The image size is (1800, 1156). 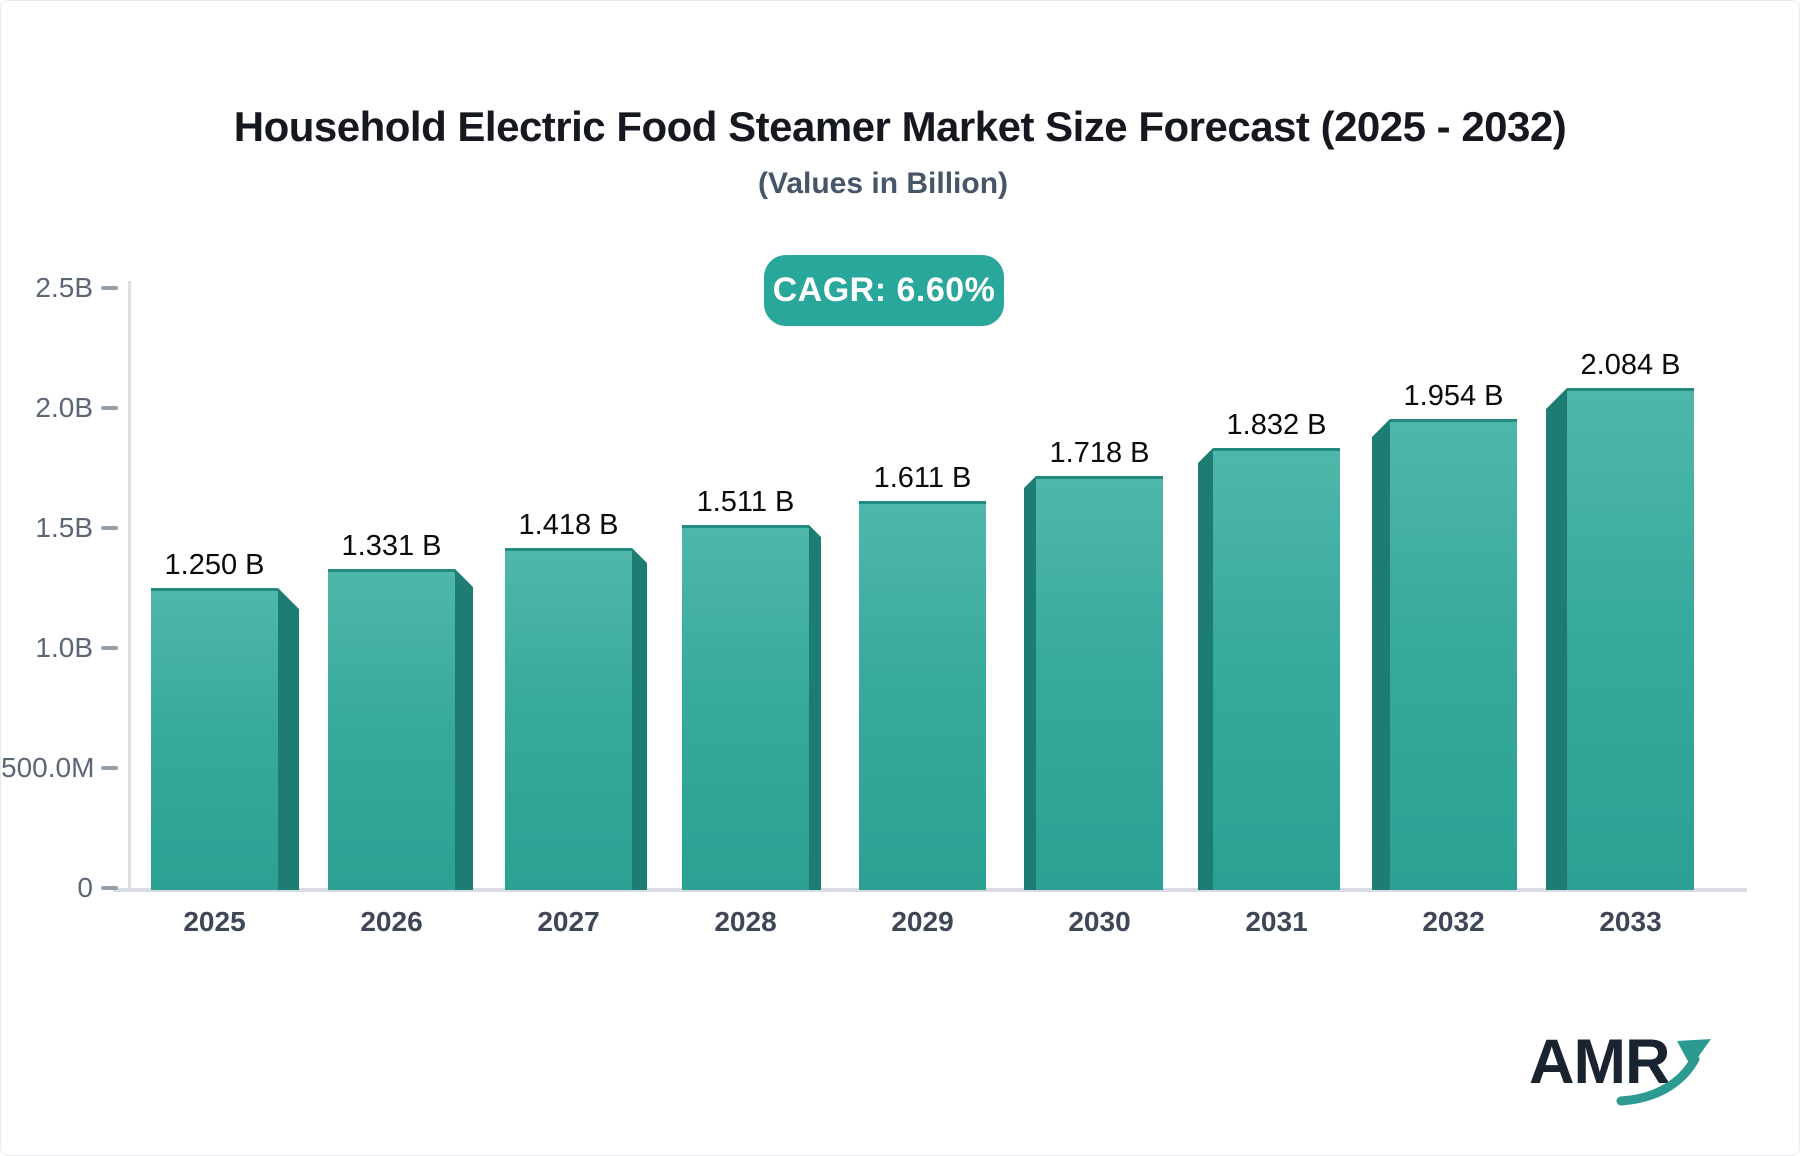 I want to click on x-axis-label: 2032, so click(x=1453, y=921).